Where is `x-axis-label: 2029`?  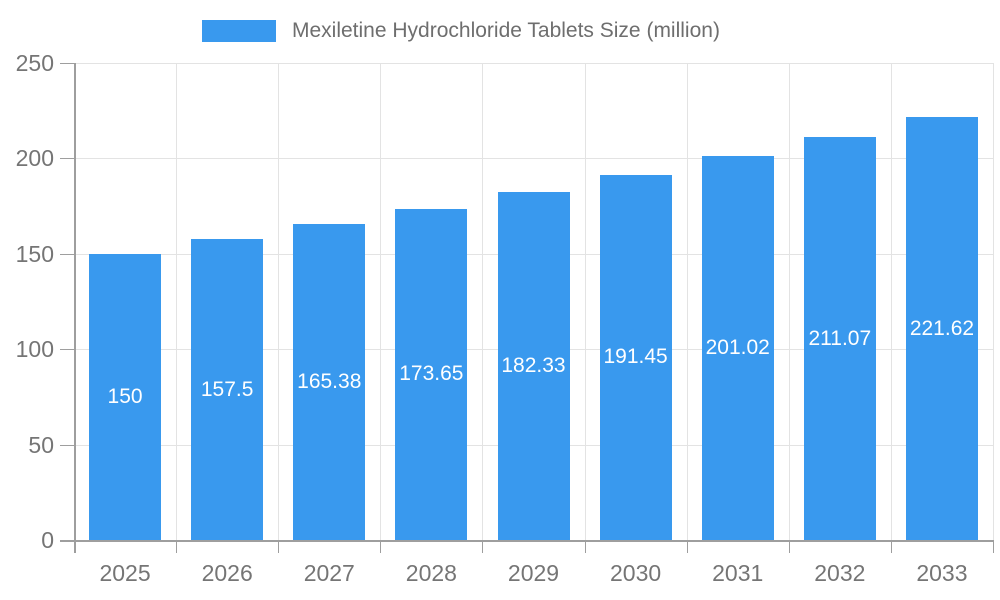 x-axis-label: 2029 is located at coordinates (533, 573).